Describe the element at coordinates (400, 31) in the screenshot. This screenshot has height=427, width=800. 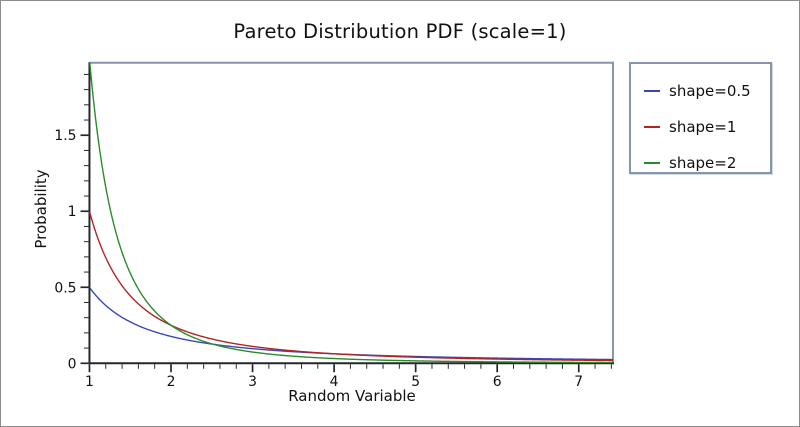
I see `chart-title: Pareto Distribution PDF (scale=1)` at that location.